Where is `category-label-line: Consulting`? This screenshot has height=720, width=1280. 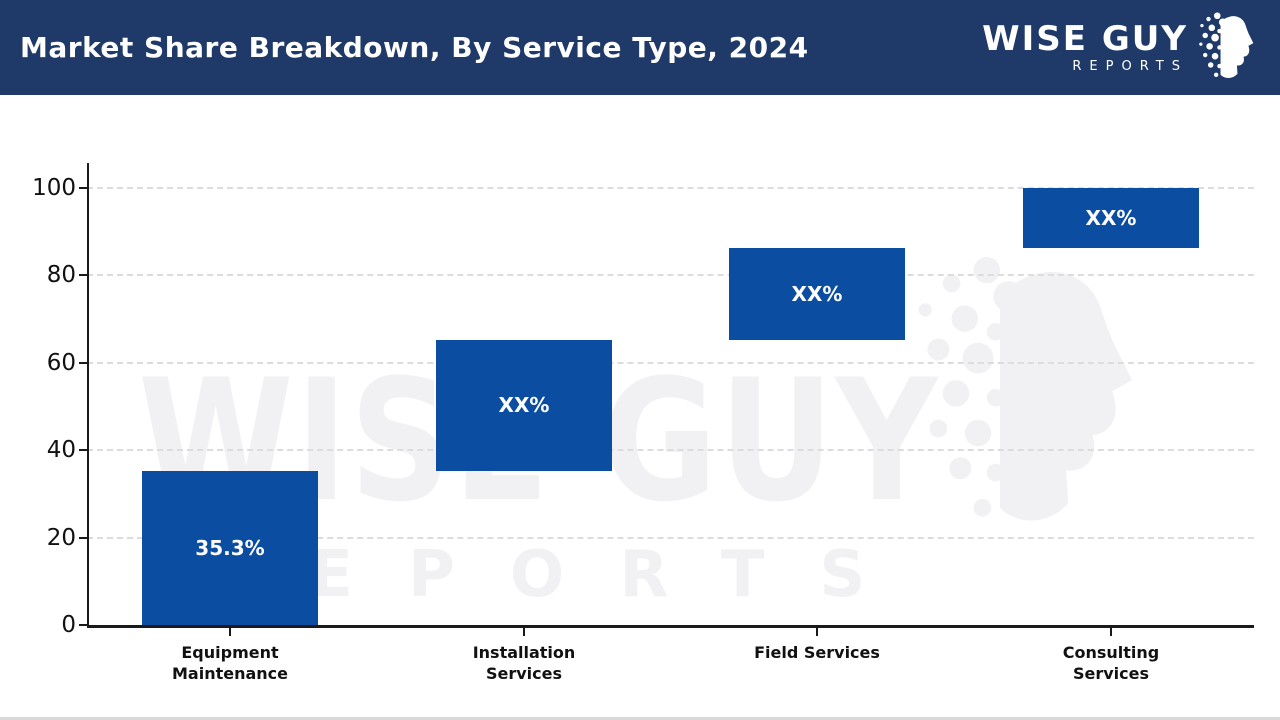
category-label-line: Consulting is located at coordinates (1111, 652).